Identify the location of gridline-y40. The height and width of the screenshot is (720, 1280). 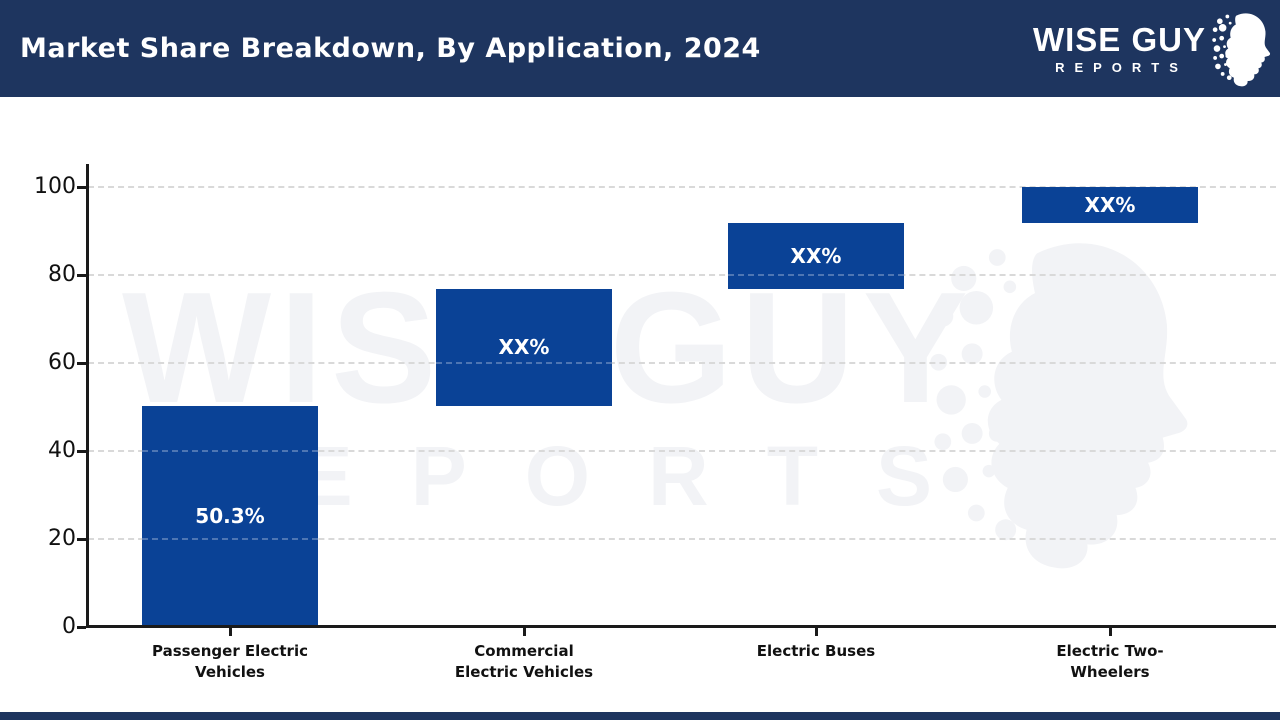
(682, 451).